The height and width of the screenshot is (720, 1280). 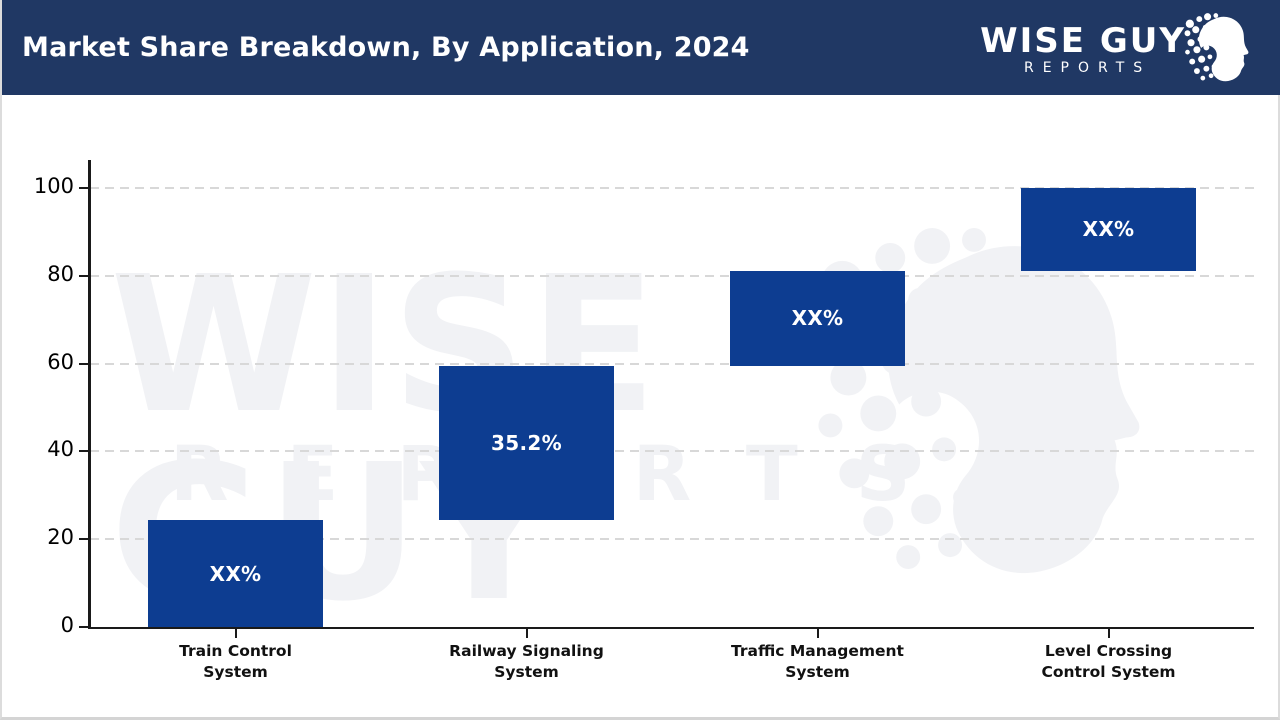 I want to click on logo-wordmark: WISE GUY, so click(x=1083, y=41).